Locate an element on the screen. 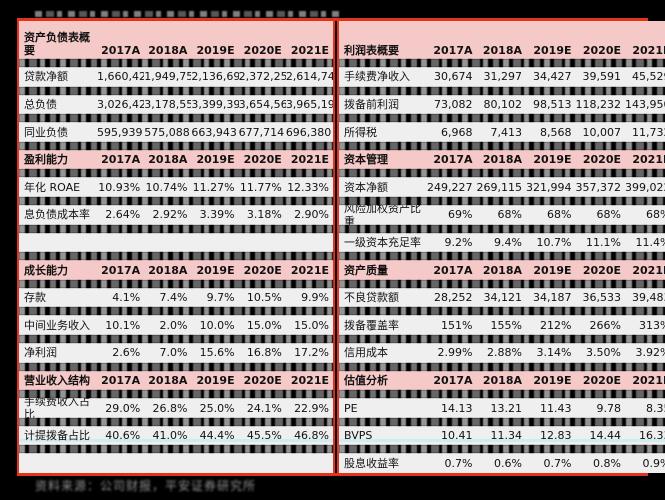 The width and height of the screenshot is (665, 500). value-cell: 2.6% is located at coordinates (126, 353).